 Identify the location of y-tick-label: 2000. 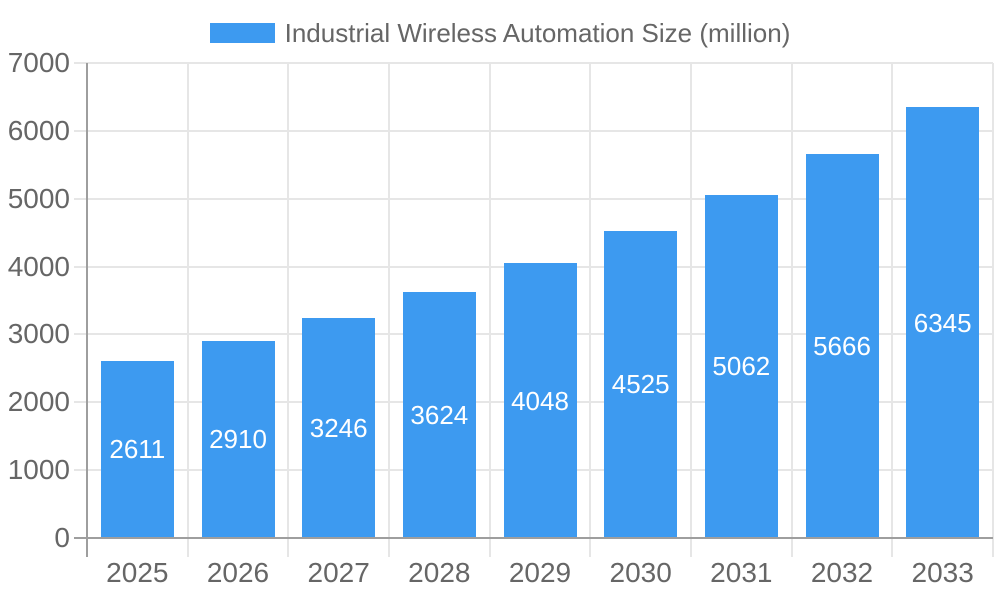
(38, 402).